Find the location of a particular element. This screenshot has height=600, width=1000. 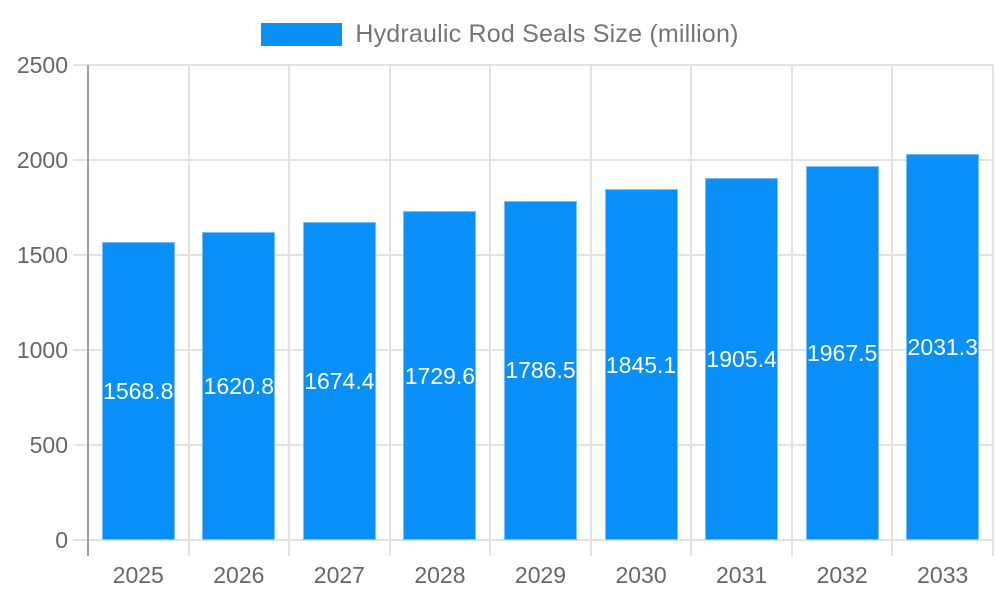

bar-2026 is located at coordinates (239, 386).